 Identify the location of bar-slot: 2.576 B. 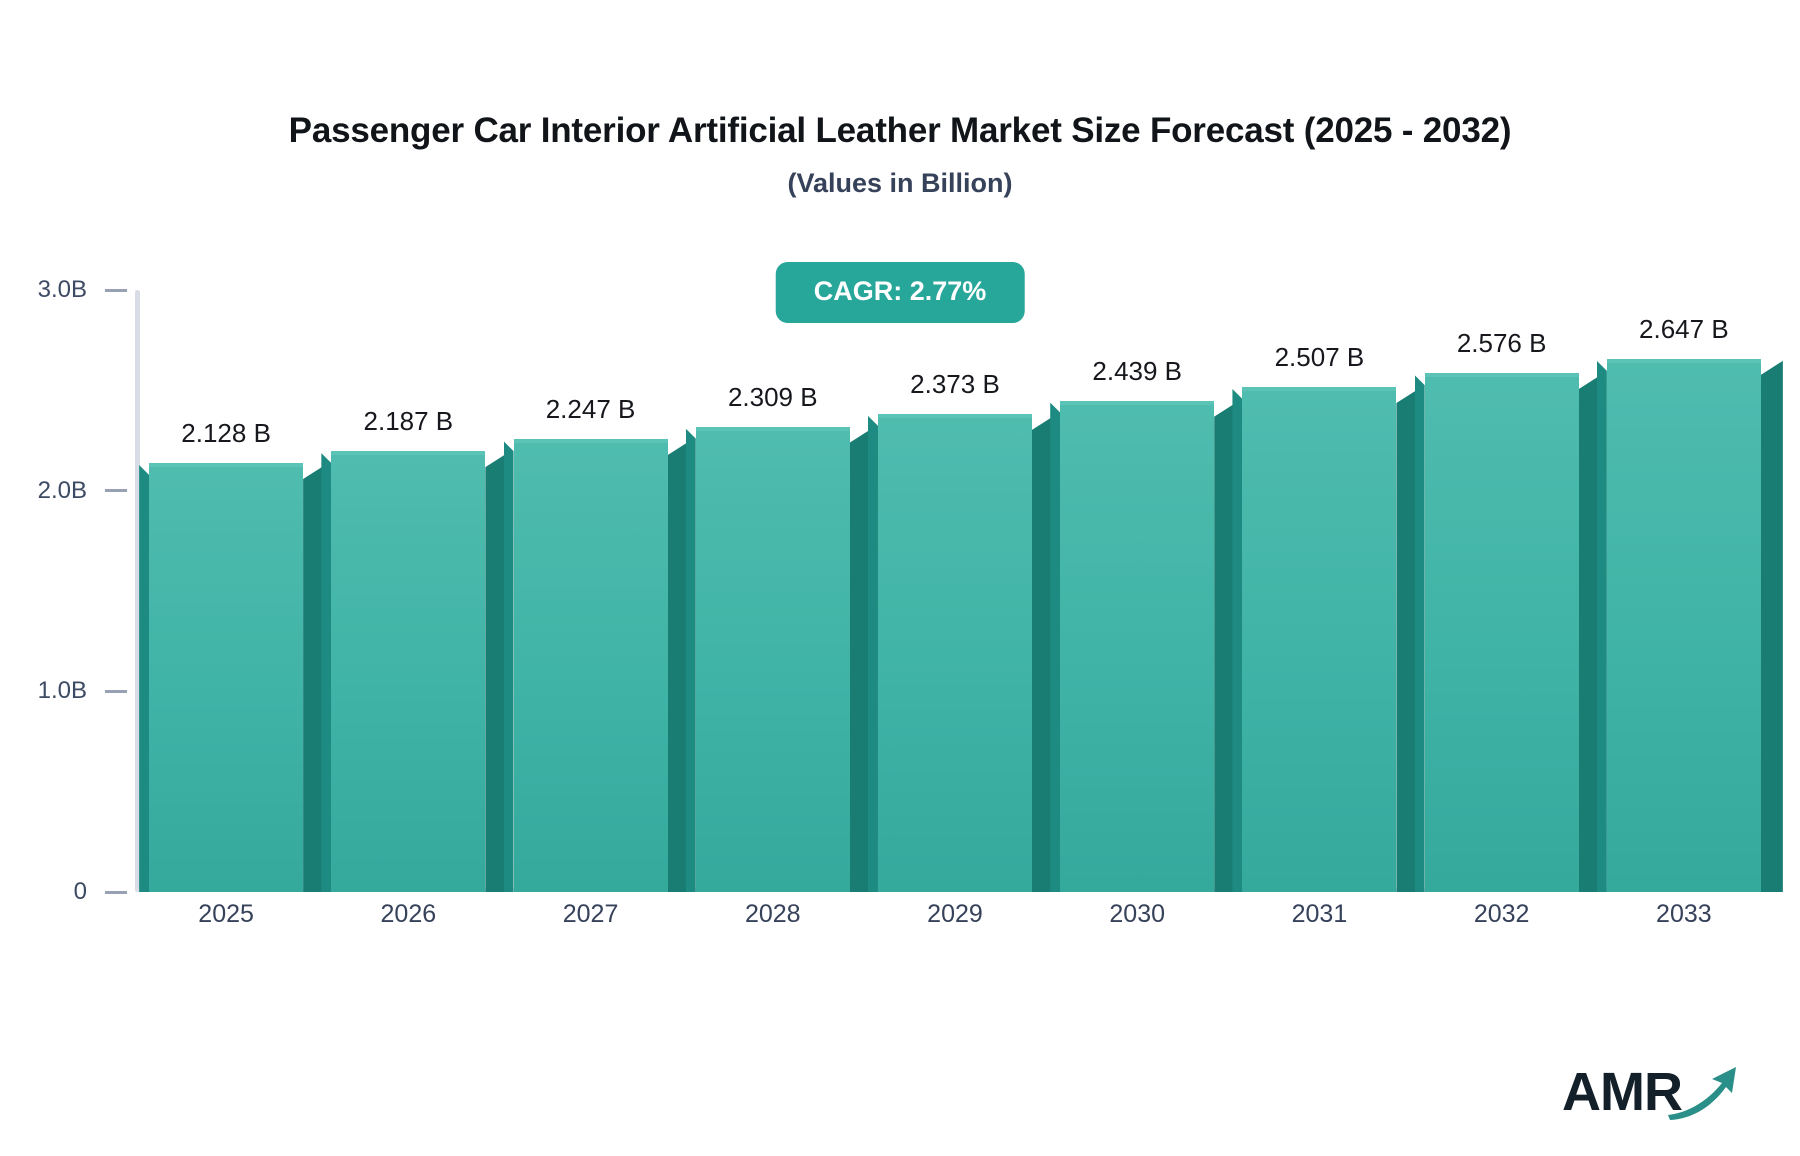
(1506, 591).